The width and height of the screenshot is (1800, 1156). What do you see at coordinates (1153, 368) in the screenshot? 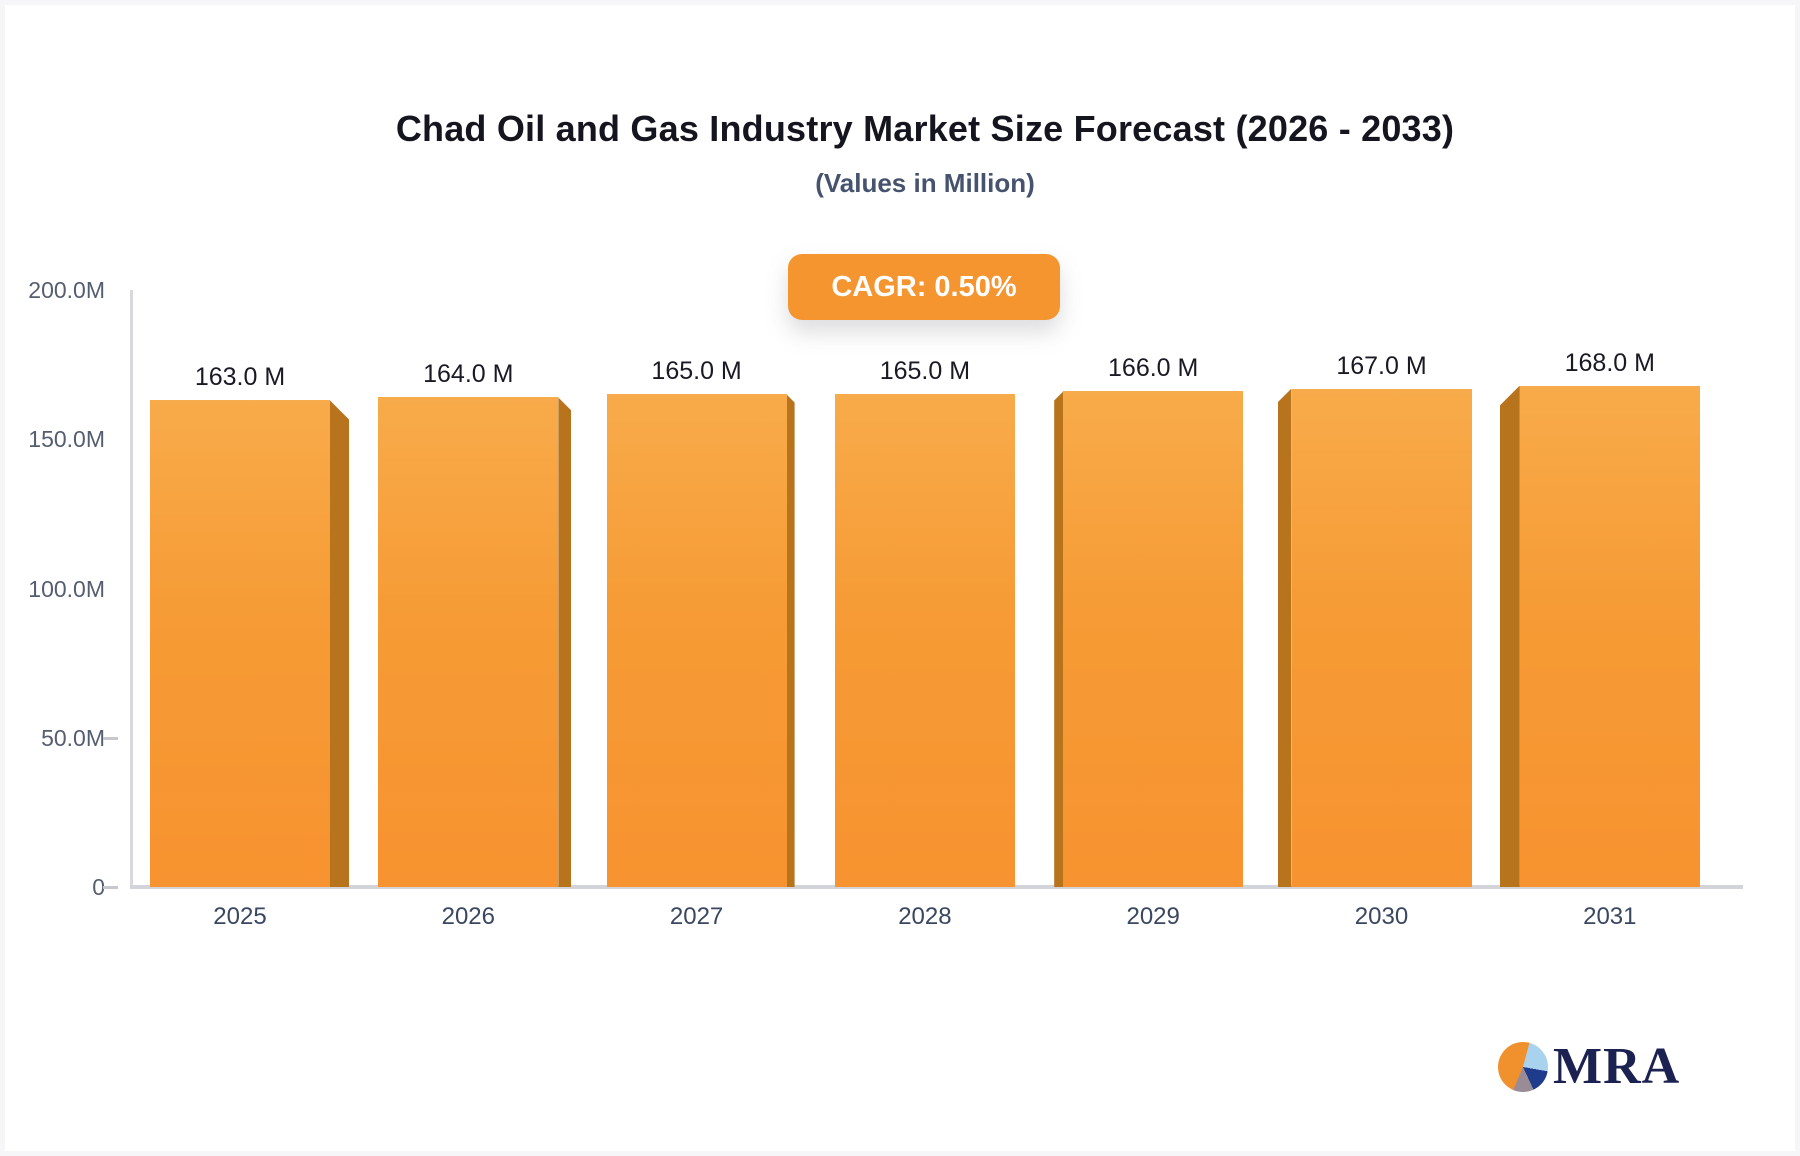
I see `bar-value-label: 166.0 M` at bounding box center [1153, 368].